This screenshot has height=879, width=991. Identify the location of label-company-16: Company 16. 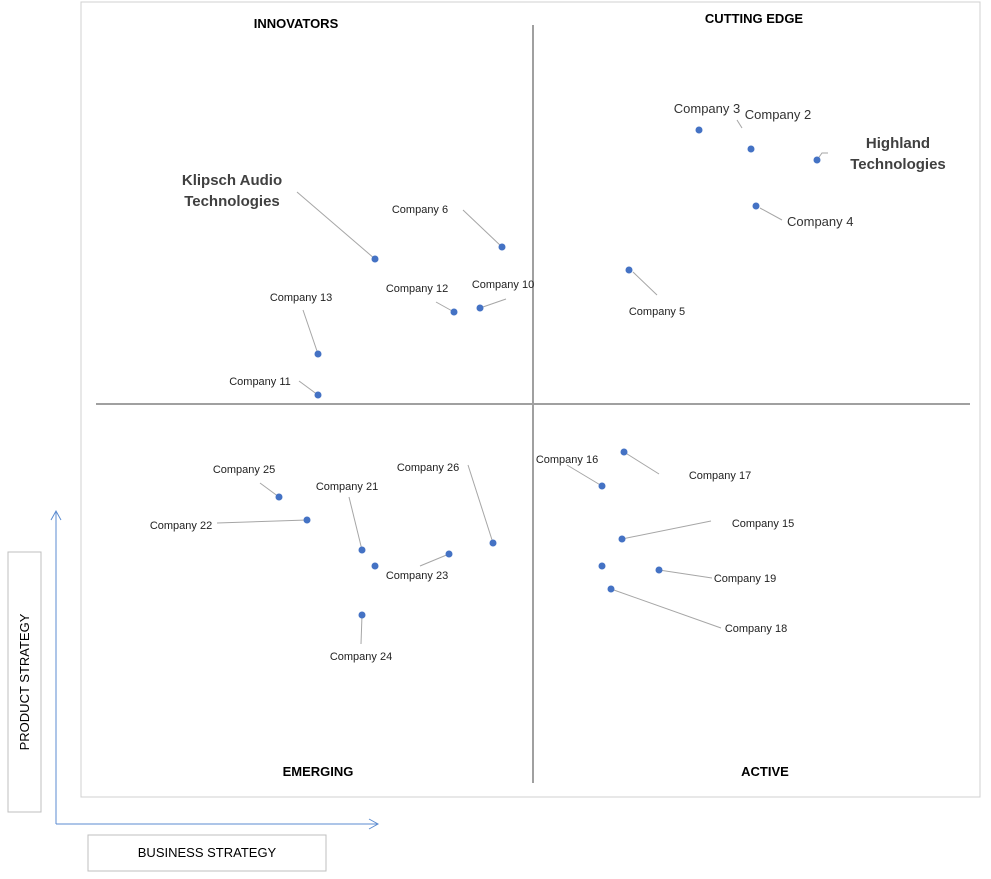
(567, 460).